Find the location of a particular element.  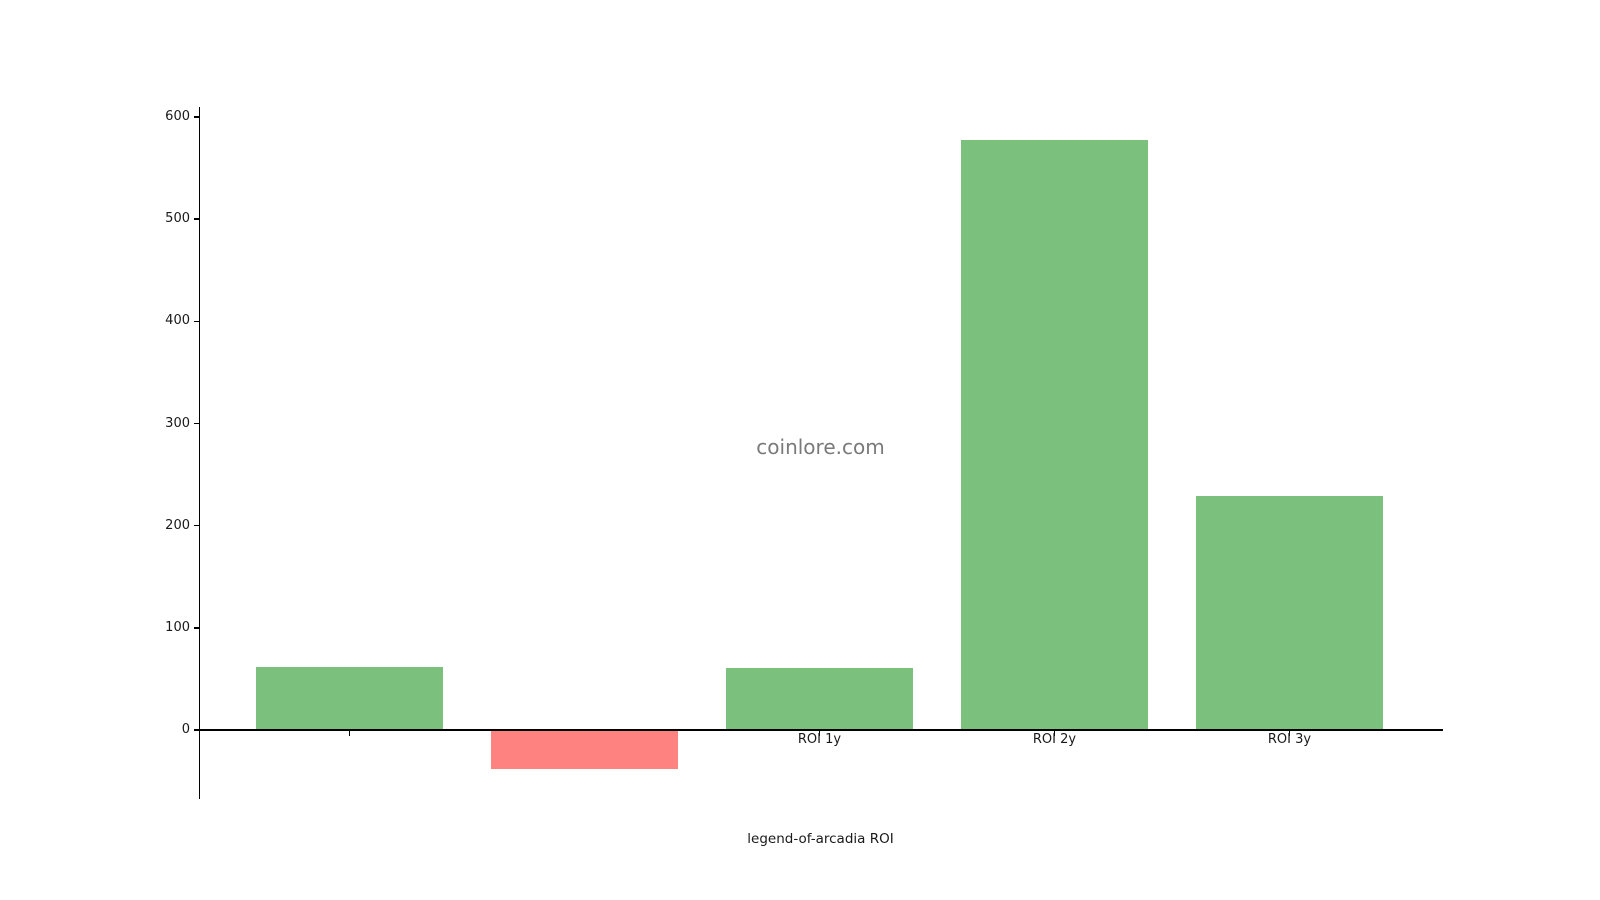

y-tick-label: 500 is located at coordinates (177, 219).